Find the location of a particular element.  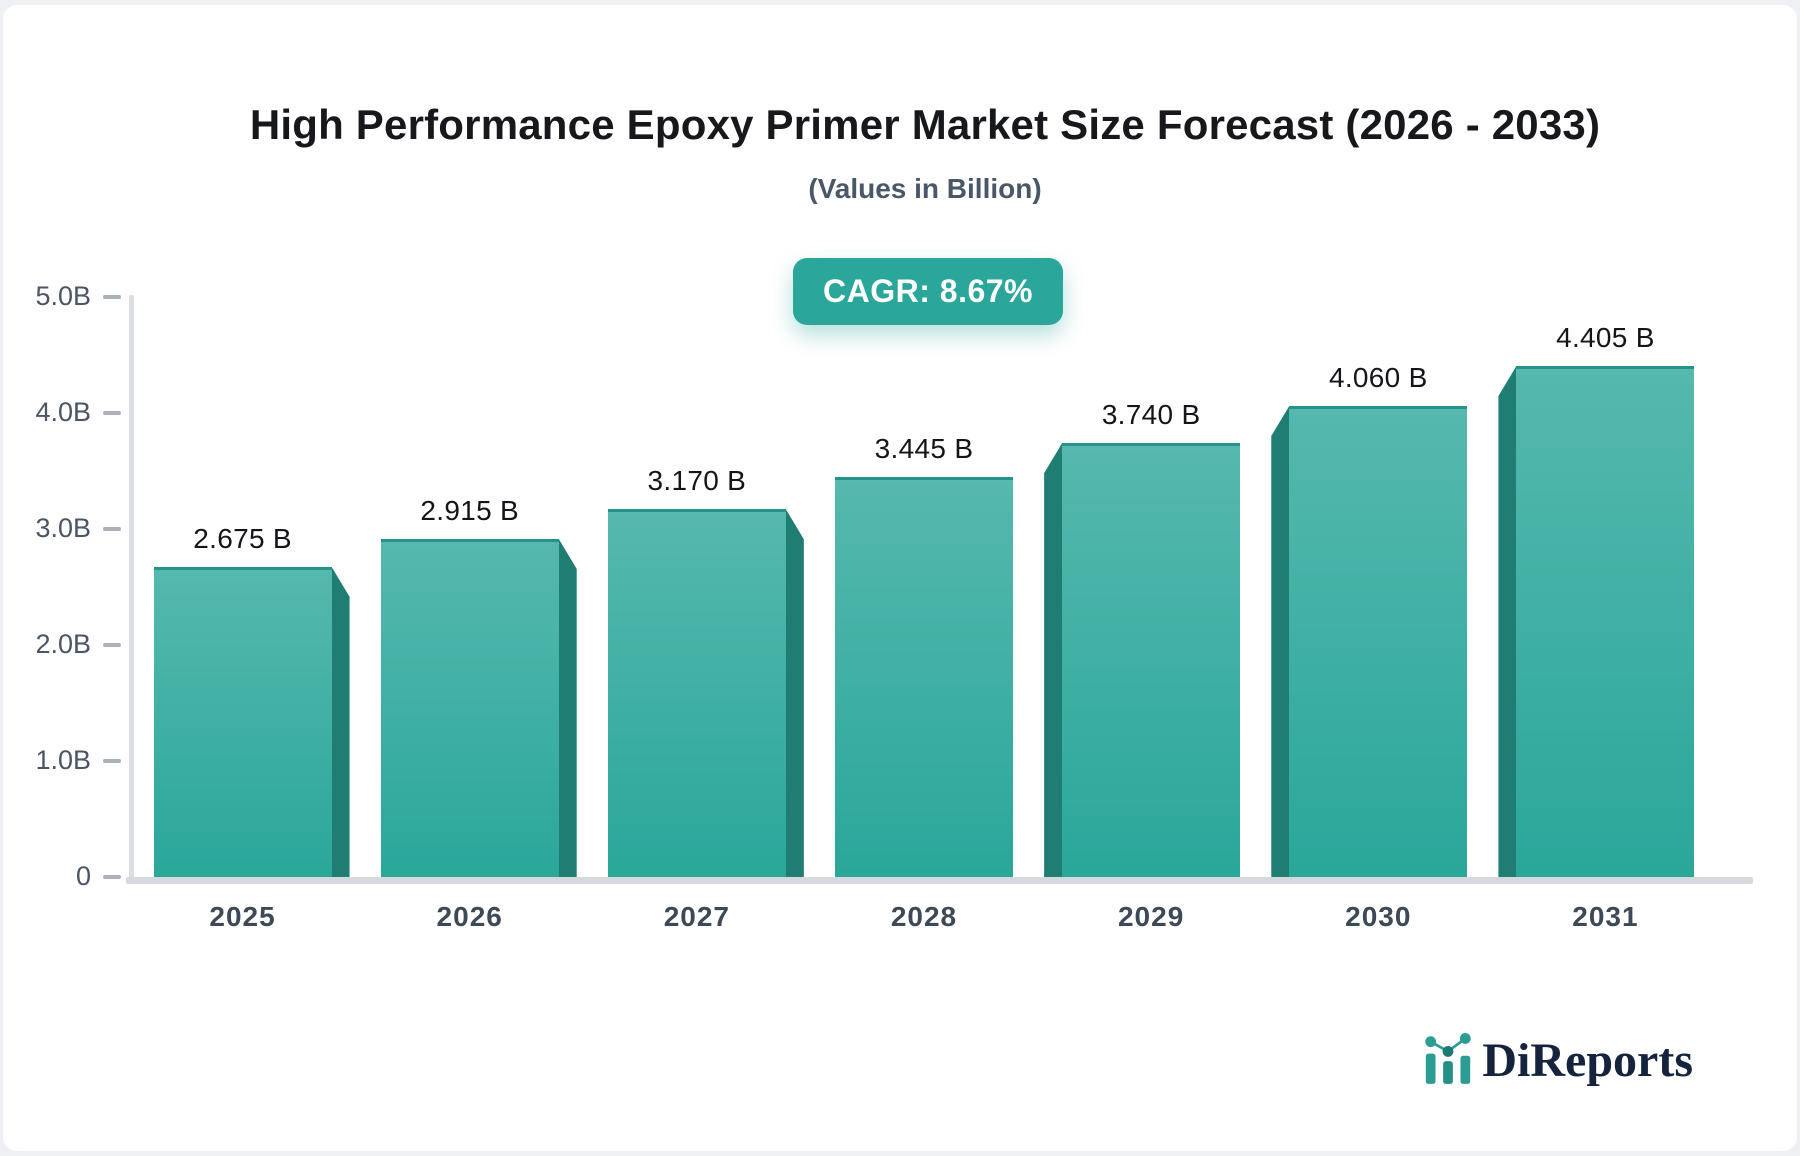

y-axis-line is located at coordinates (131, 589).